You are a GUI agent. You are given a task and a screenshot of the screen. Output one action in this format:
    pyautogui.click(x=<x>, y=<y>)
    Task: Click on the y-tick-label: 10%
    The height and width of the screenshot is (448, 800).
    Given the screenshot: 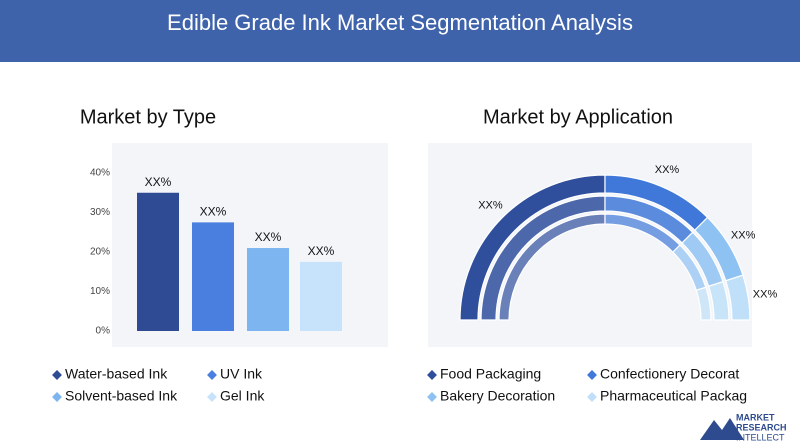 What is the action you would take?
    pyautogui.click(x=100, y=291)
    